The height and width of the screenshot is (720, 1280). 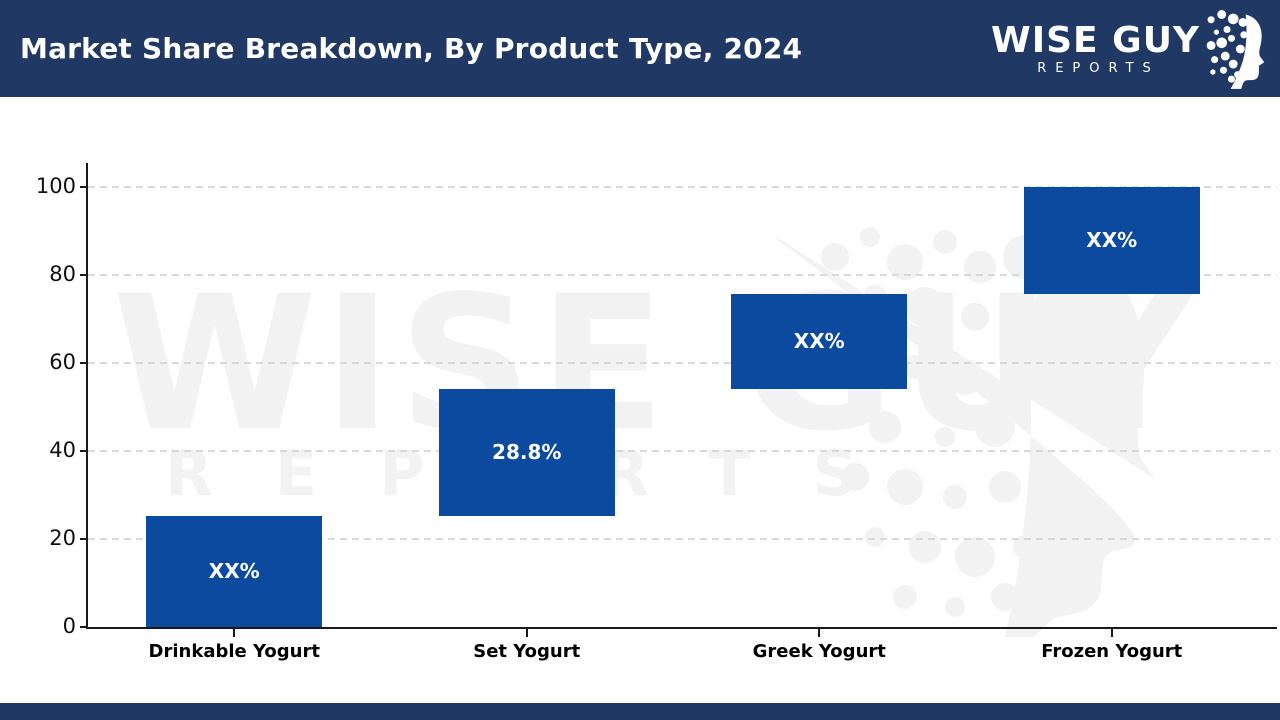 I want to click on footer-bar, so click(x=640, y=711).